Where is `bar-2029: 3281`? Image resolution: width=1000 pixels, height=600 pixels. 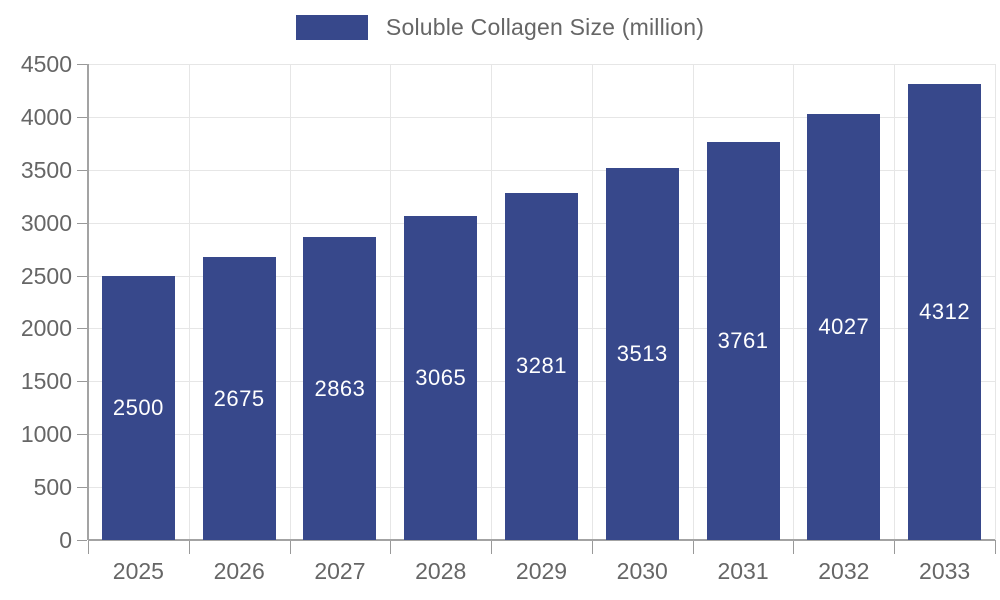
bar-2029: 3281 is located at coordinates (541, 366).